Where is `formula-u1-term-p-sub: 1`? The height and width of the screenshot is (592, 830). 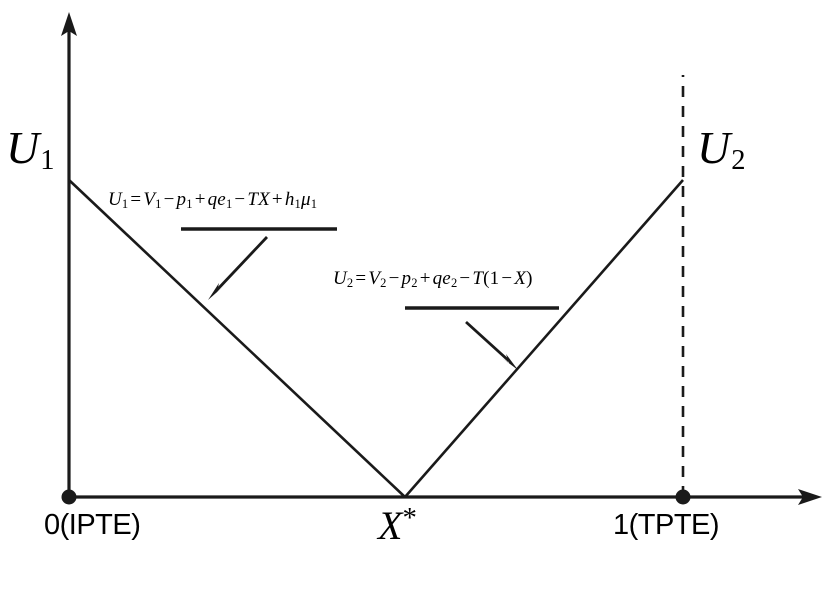
formula-u1-term-p-sub: 1 is located at coordinates (189, 204).